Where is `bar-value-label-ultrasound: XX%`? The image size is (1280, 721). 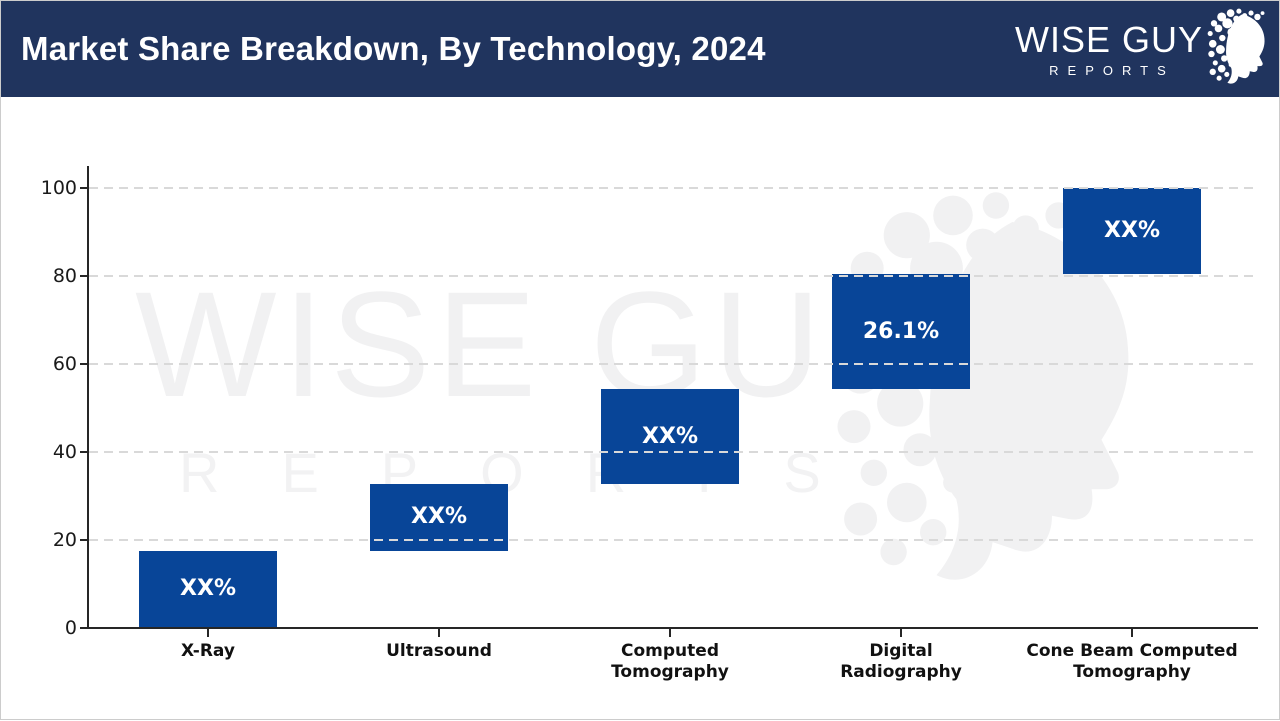 bar-value-label-ultrasound: XX% is located at coordinates (439, 517).